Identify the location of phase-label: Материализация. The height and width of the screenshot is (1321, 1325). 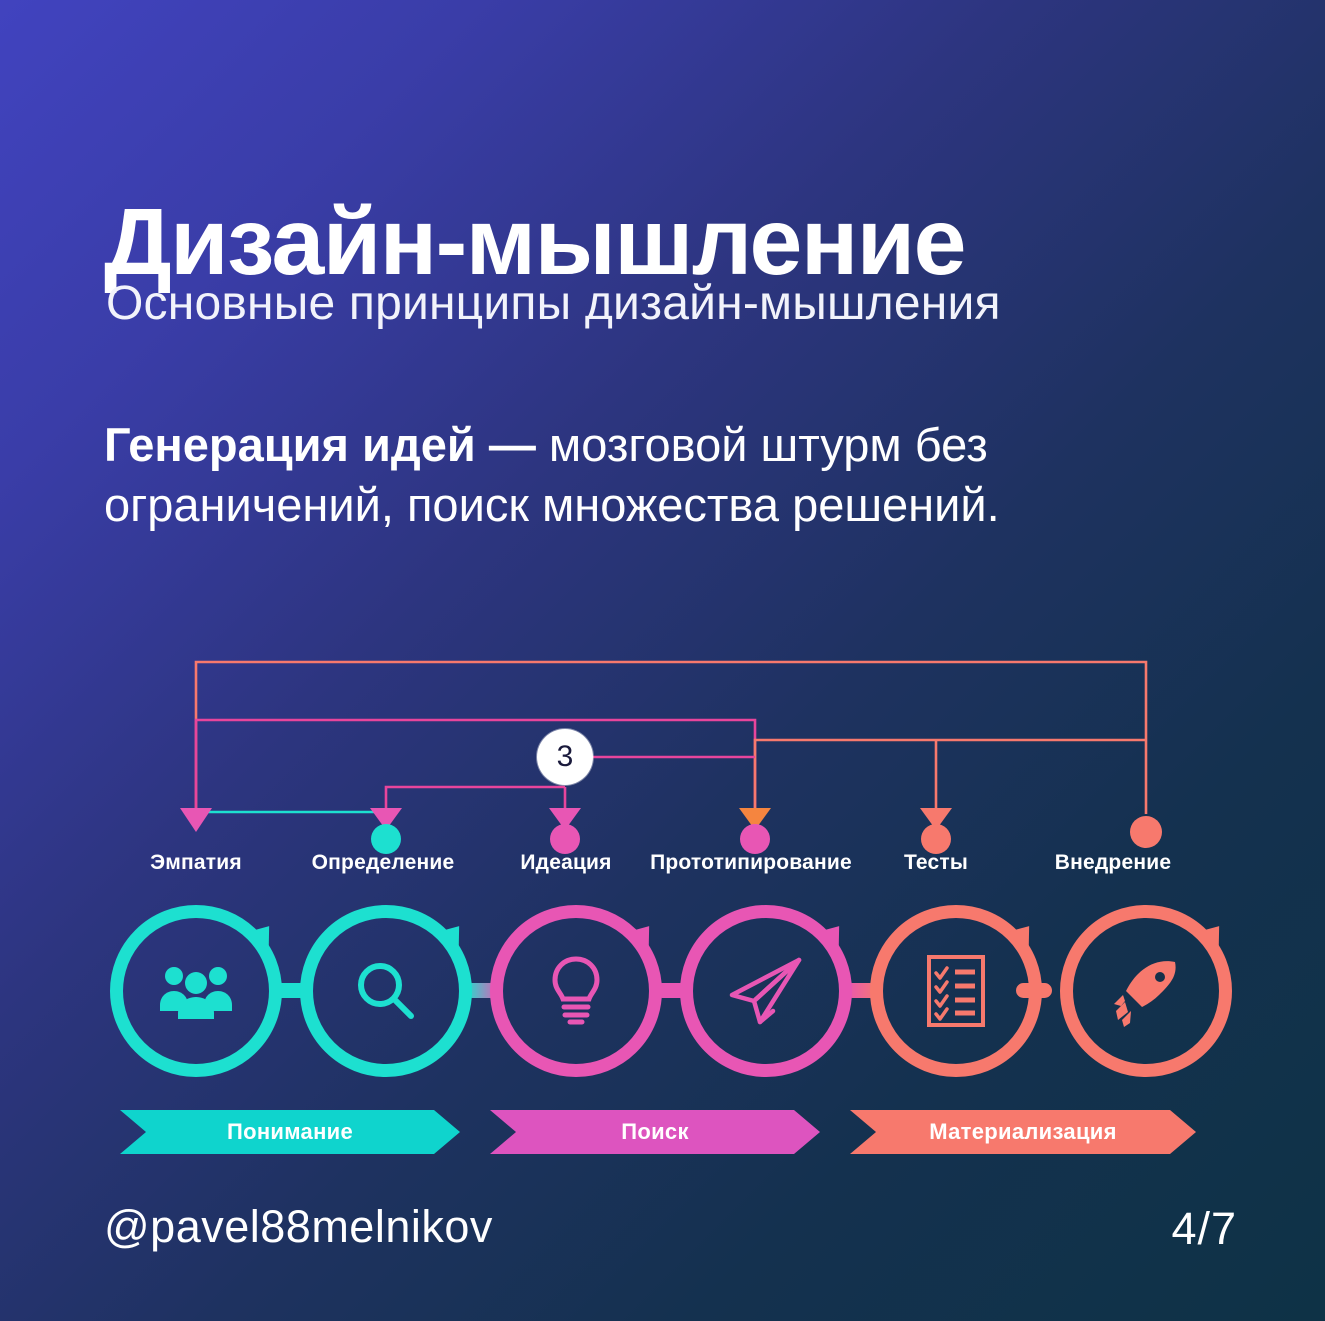
(1023, 1131).